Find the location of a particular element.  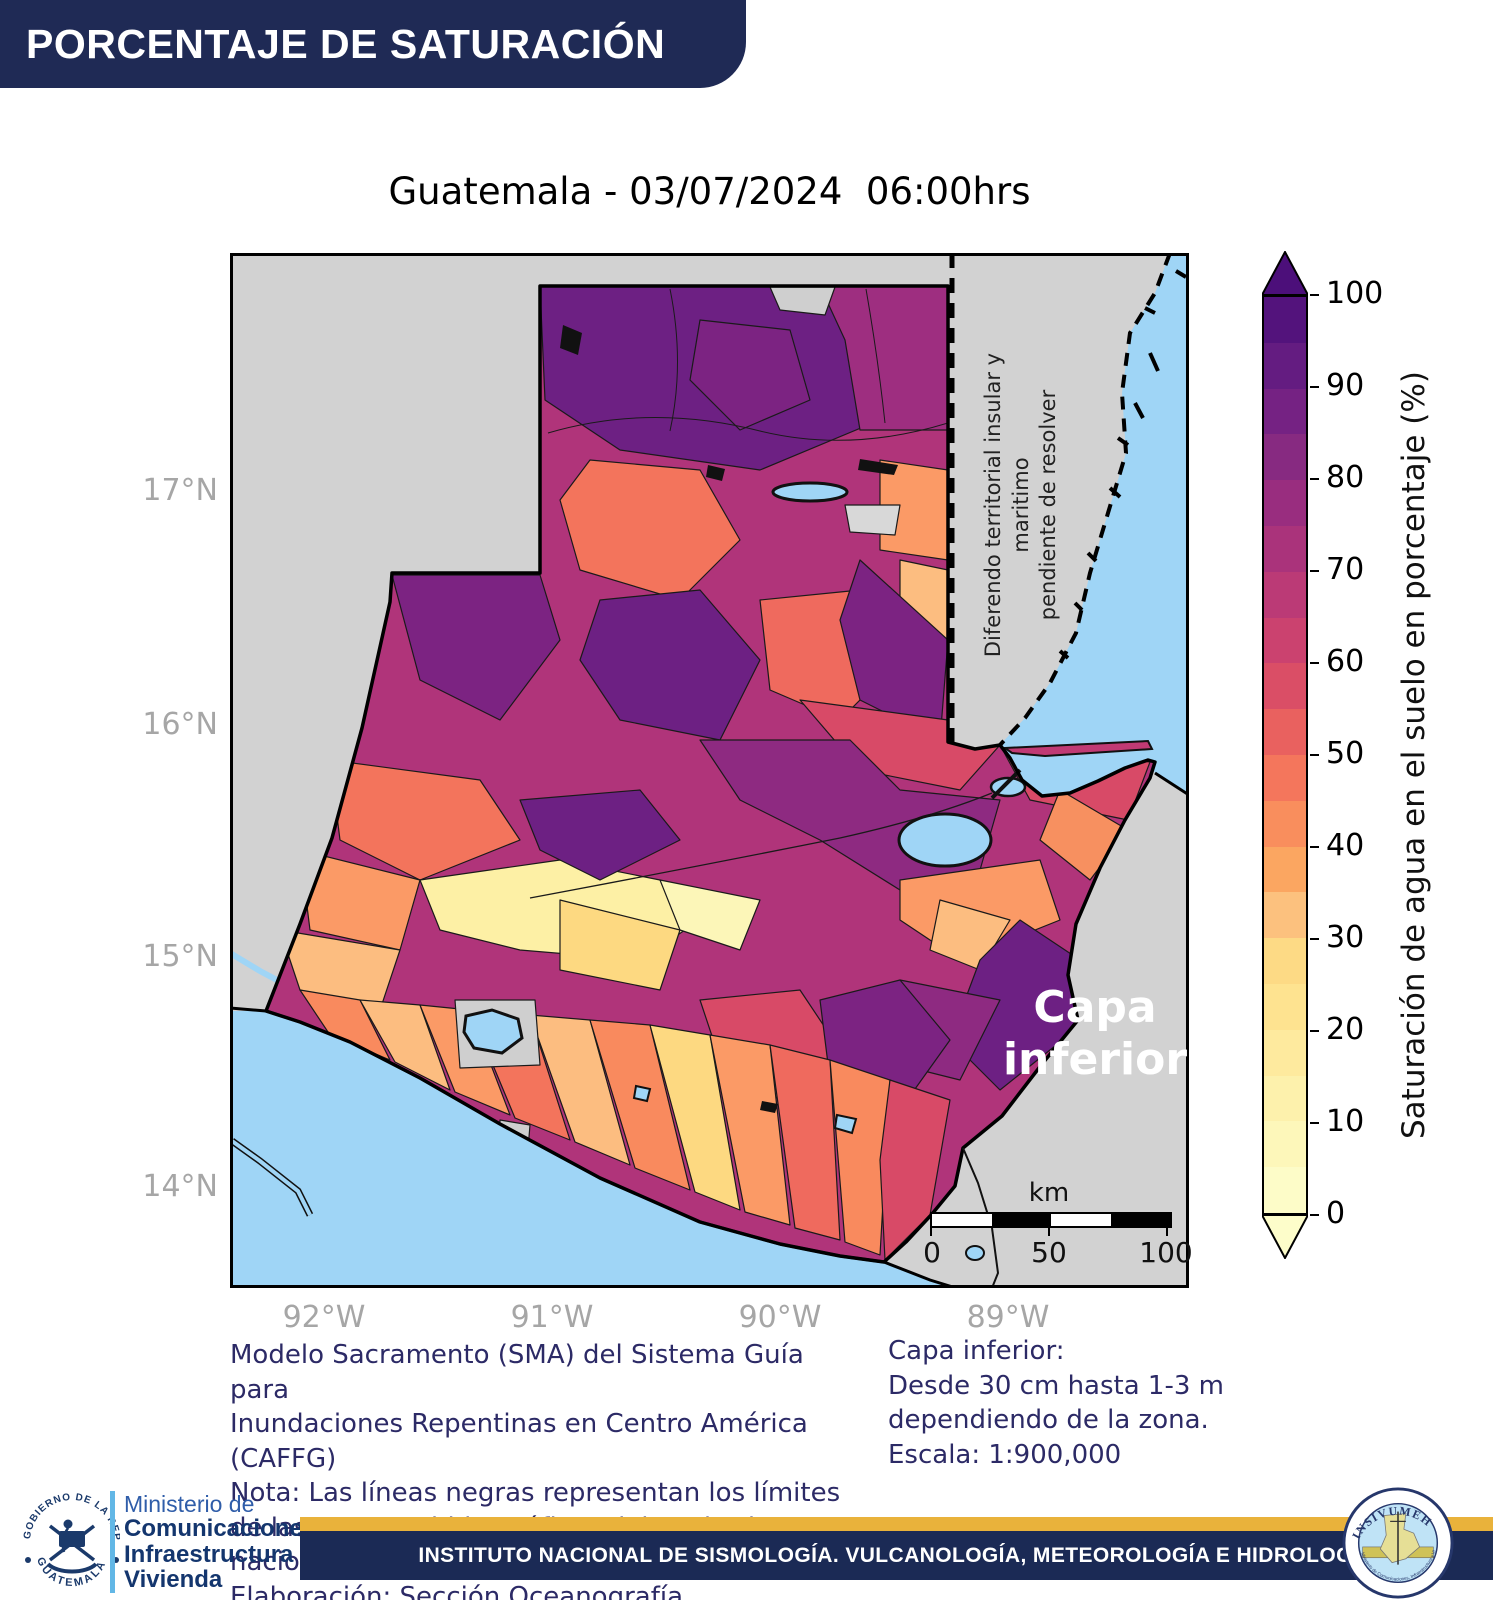

footer-divider is located at coordinates (112, 1542).